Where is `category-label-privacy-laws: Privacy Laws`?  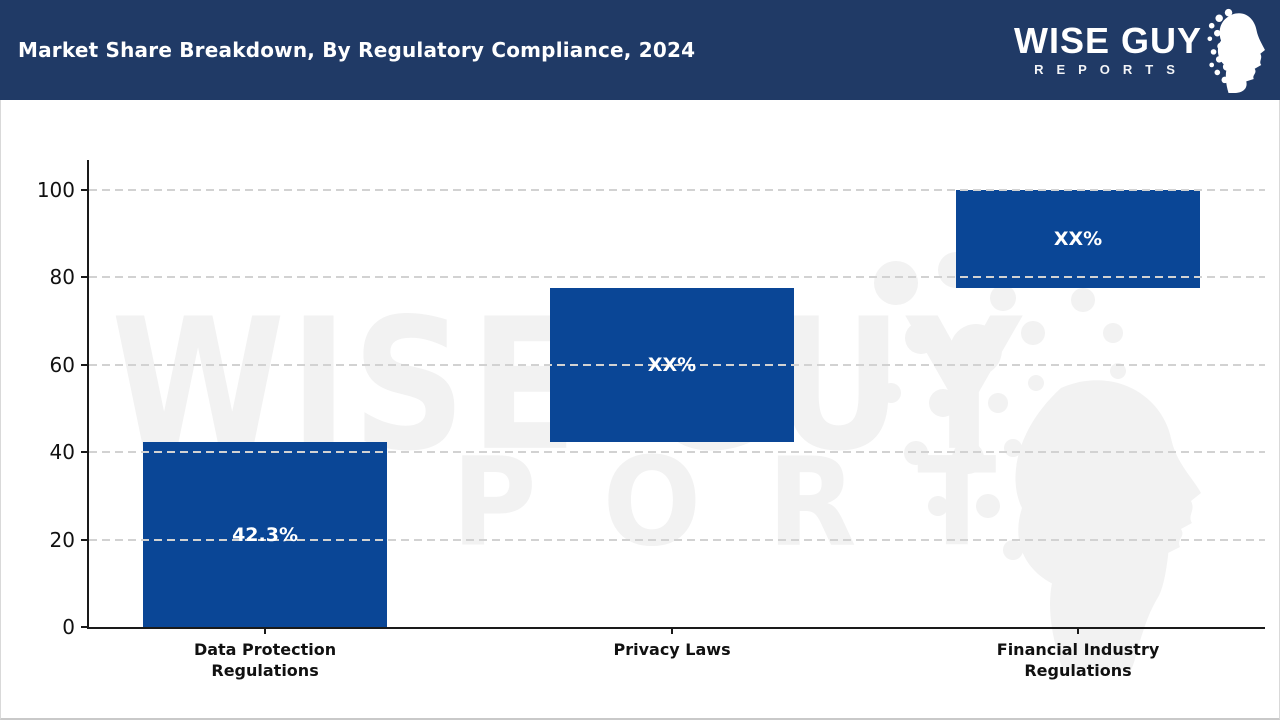
category-label-privacy-laws: Privacy Laws is located at coordinates (672, 649).